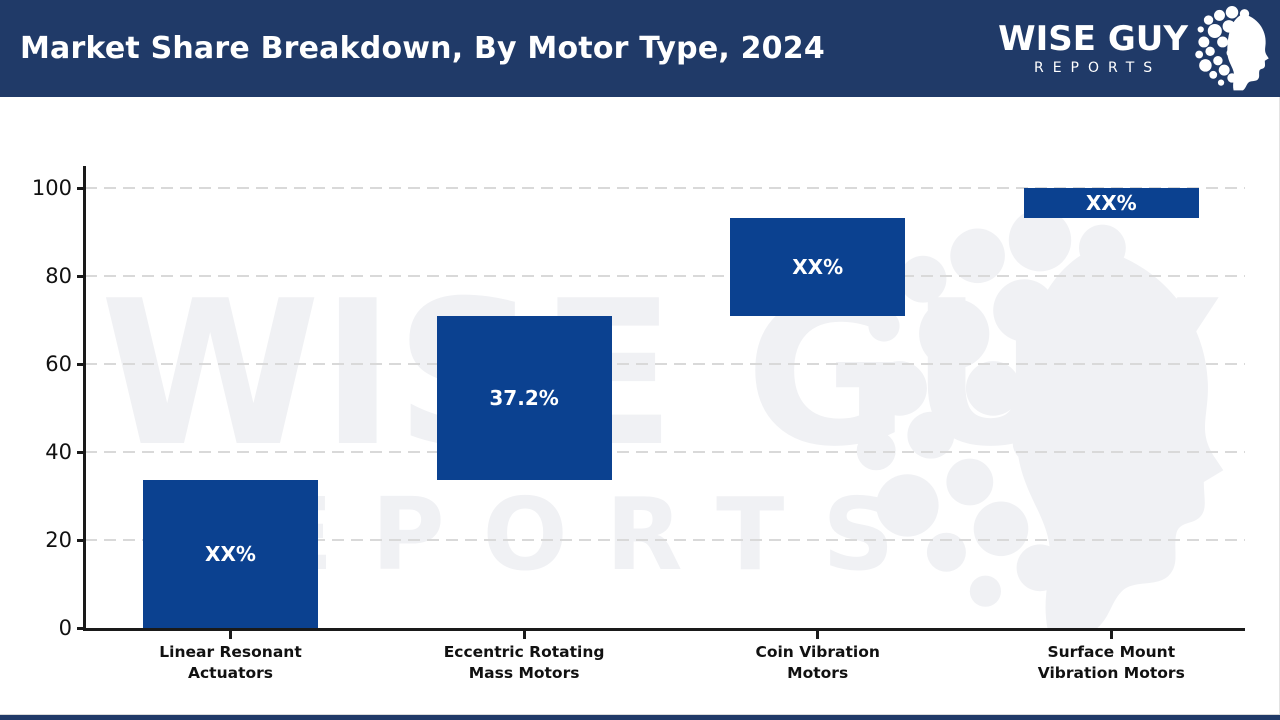  What do you see at coordinates (664, 629) in the screenshot?
I see `x-axis-line` at bounding box center [664, 629].